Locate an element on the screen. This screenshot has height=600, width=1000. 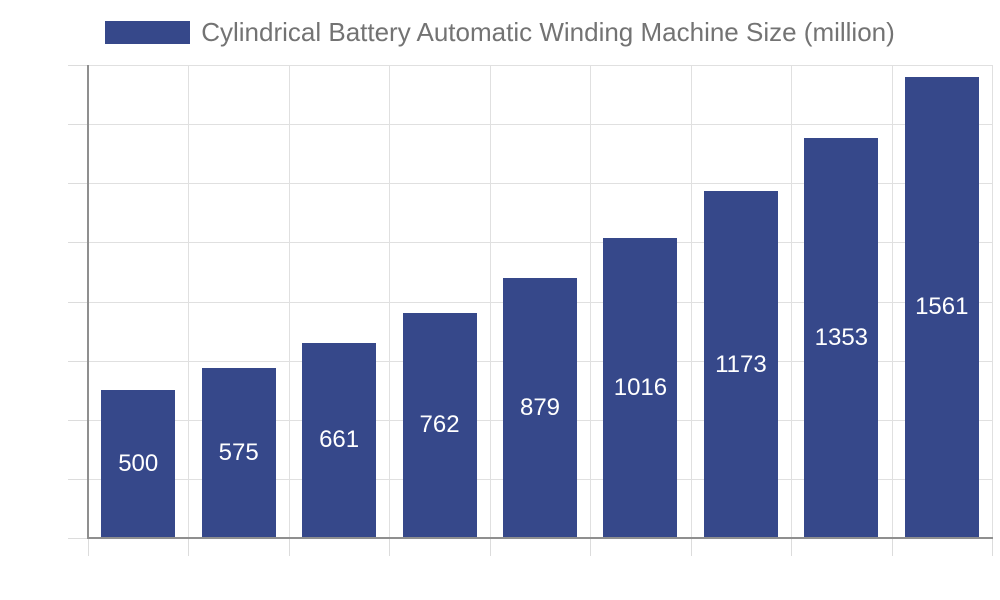
x-axis-line is located at coordinates (540, 538).